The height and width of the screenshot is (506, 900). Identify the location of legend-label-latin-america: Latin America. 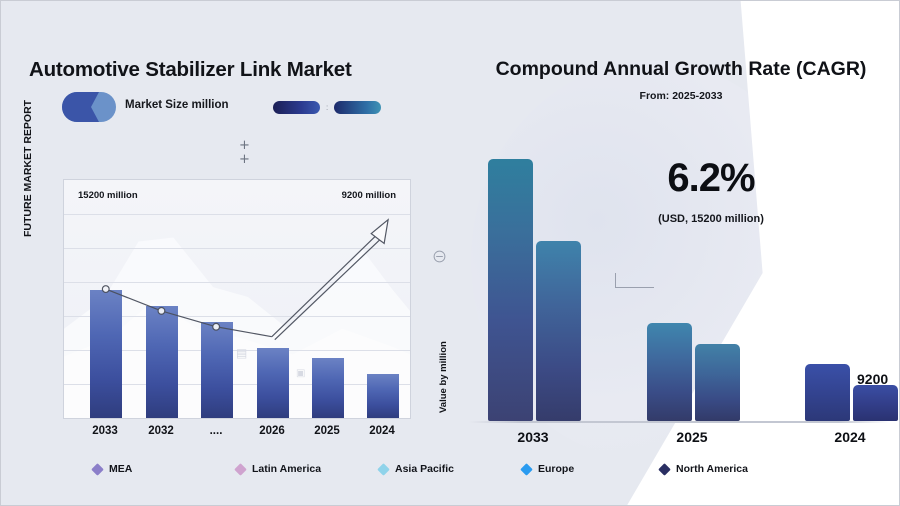
(287, 469).